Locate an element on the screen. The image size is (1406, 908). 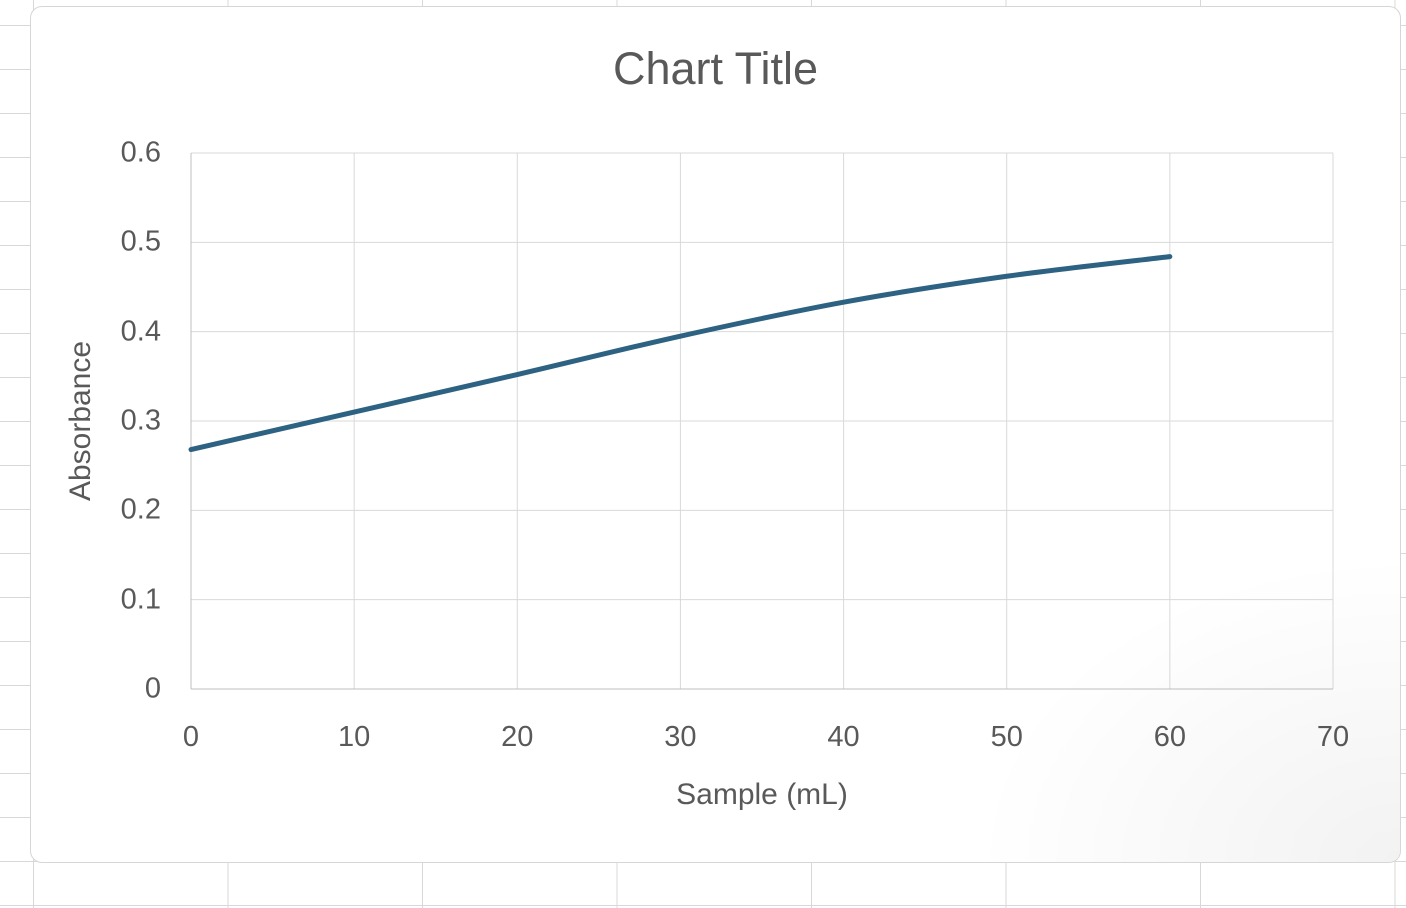
x-axis-ticks: 0 10 20 30 40 50 60 70 is located at coordinates (715, 741).